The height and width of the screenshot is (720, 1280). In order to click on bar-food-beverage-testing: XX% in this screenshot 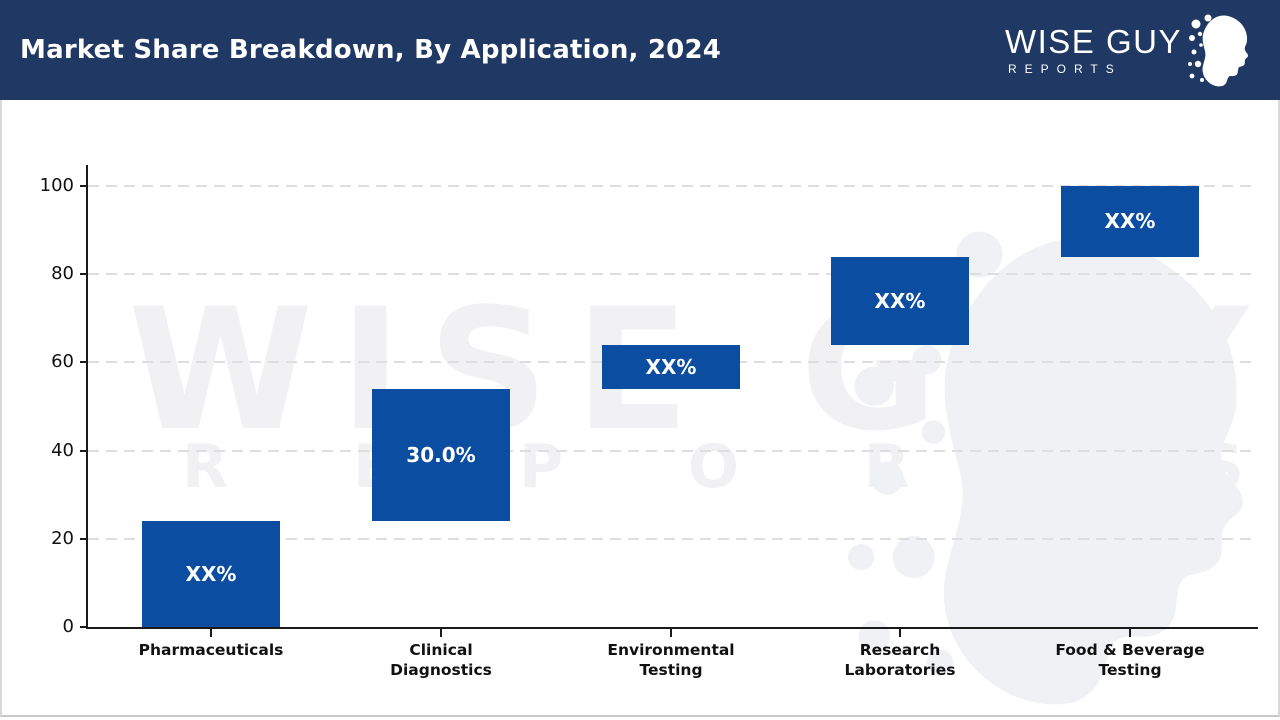, I will do `click(1130, 221)`.